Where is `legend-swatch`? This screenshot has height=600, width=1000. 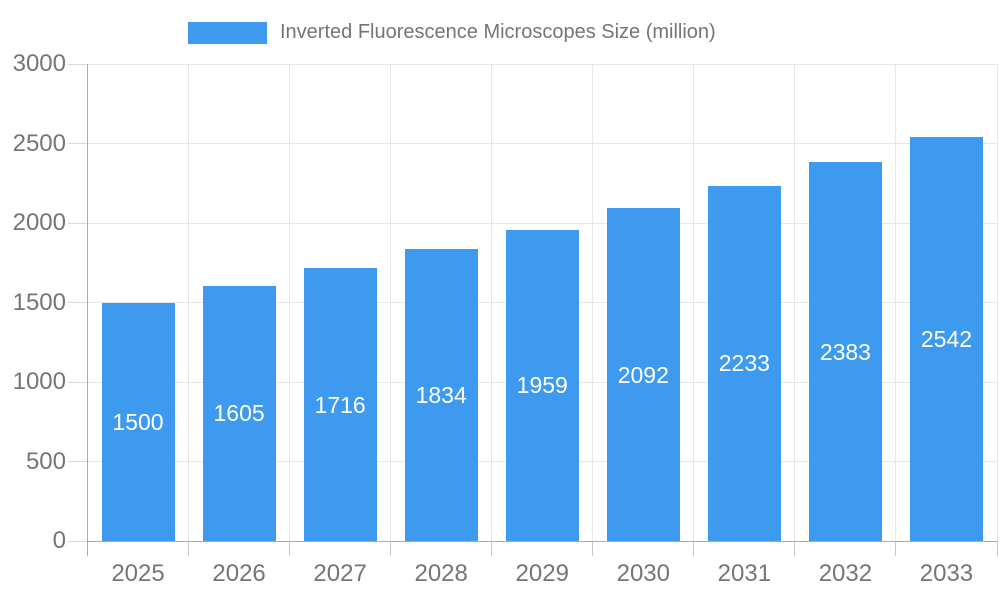 legend-swatch is located at coordinates (227, 32).